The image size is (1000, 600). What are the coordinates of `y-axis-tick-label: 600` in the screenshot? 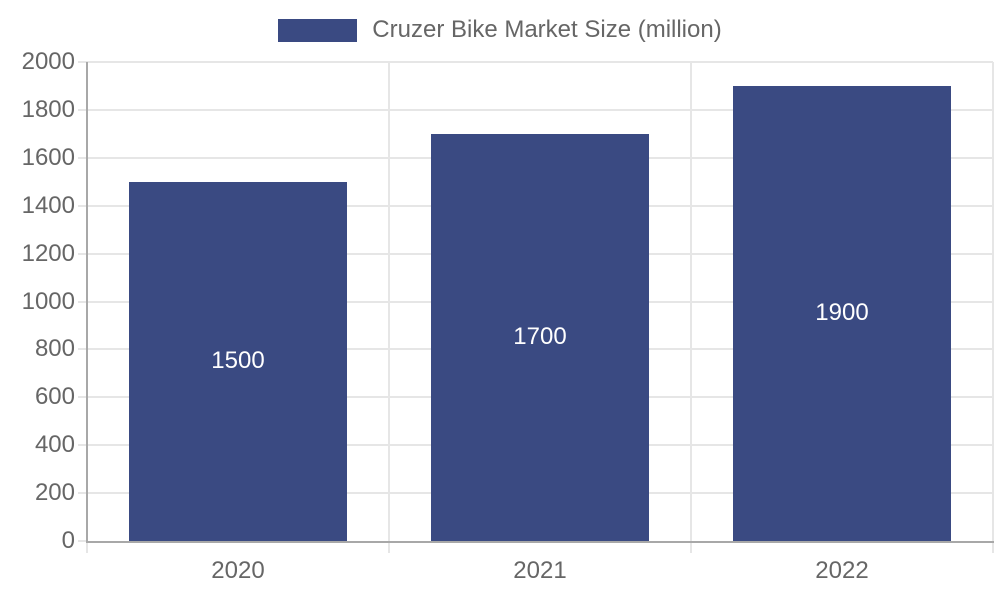 It's located at (54, 397).